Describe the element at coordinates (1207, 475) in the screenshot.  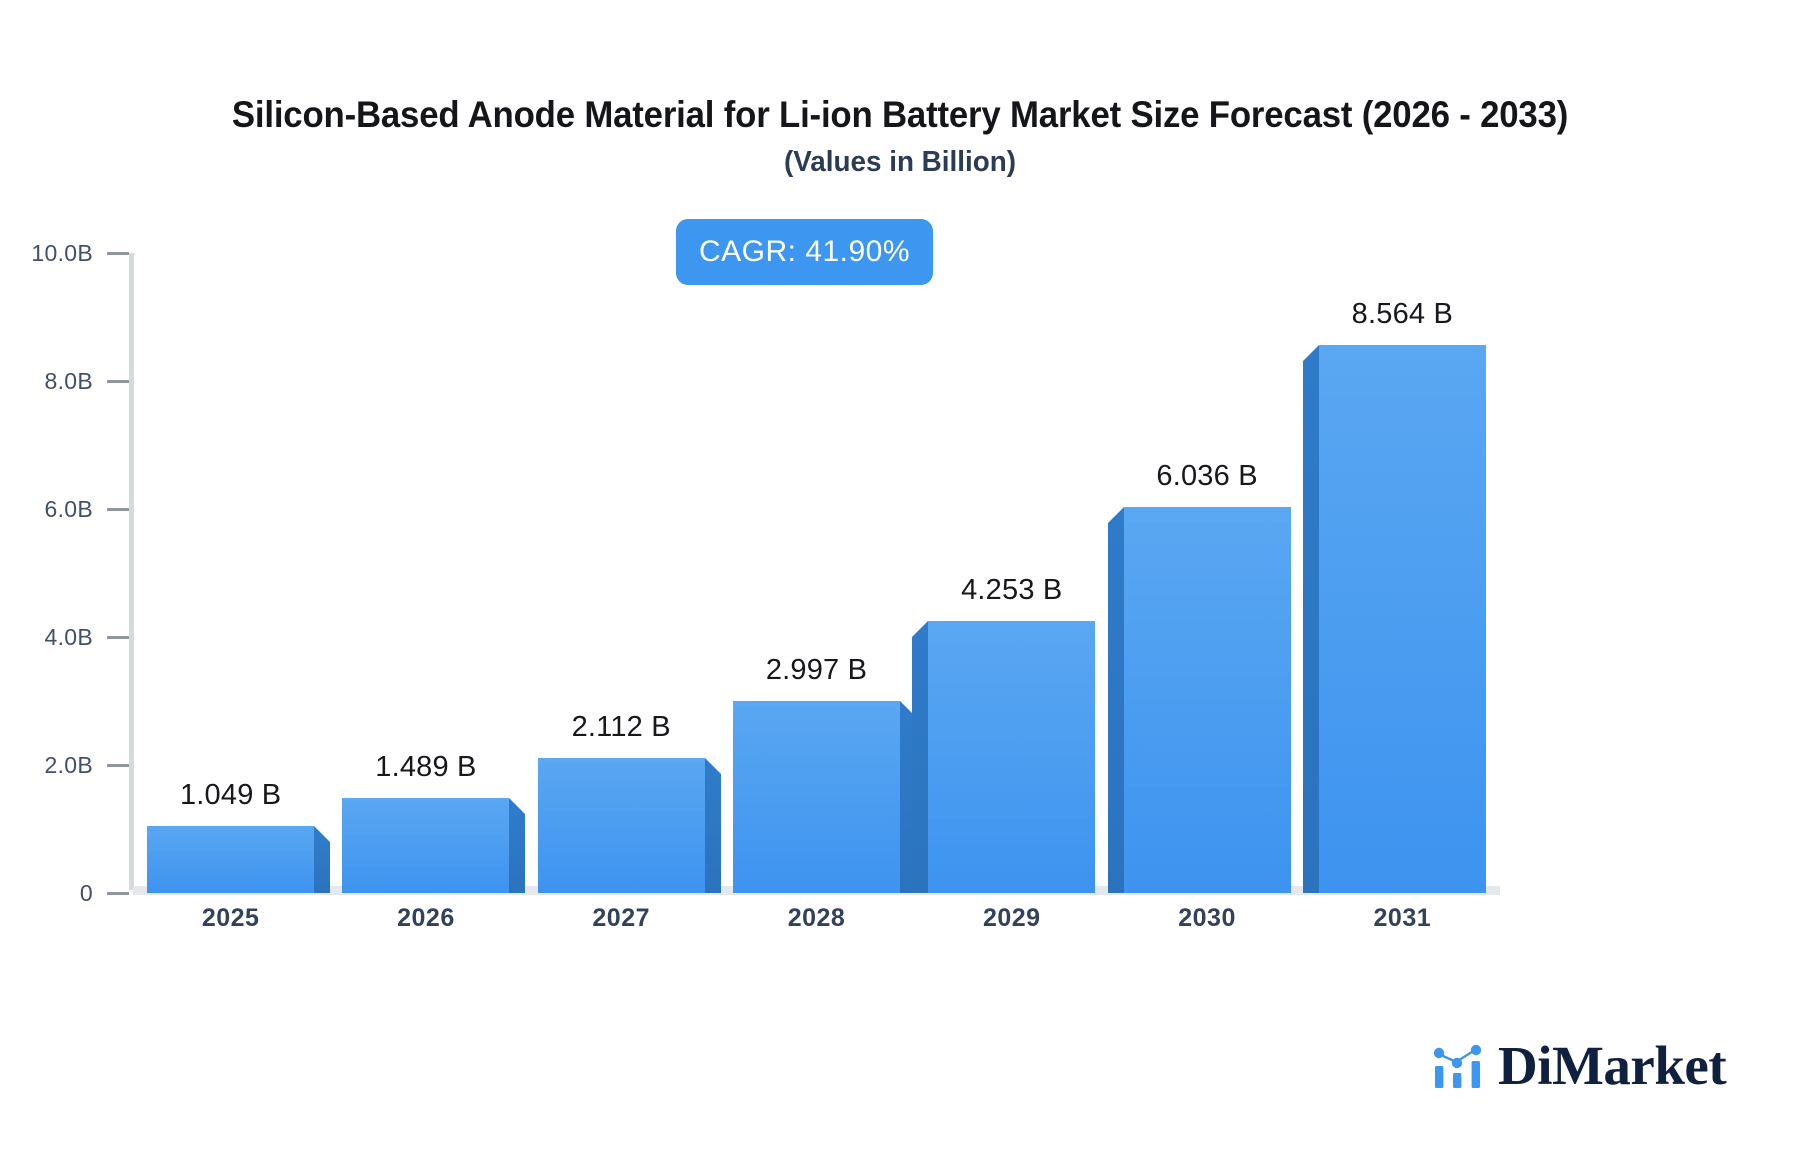
I see `bar-value-label: 6.036 B` at that location.